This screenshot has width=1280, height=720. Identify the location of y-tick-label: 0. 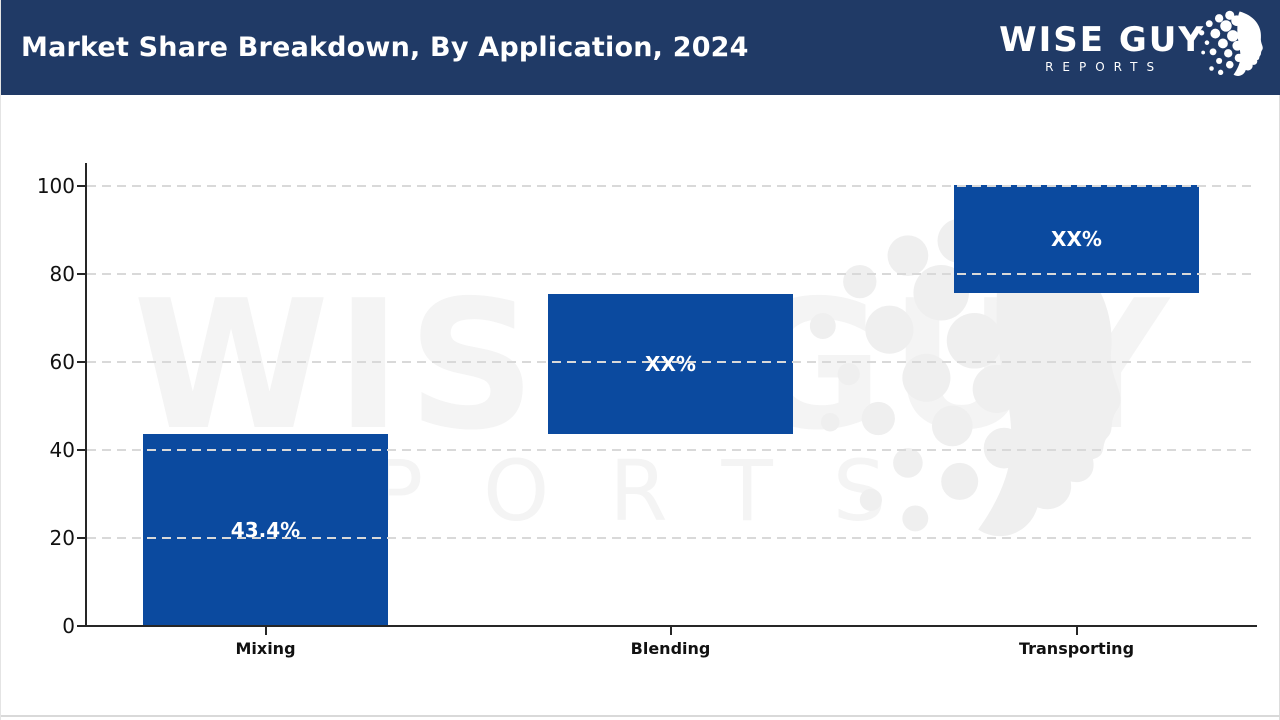
(68, 626).